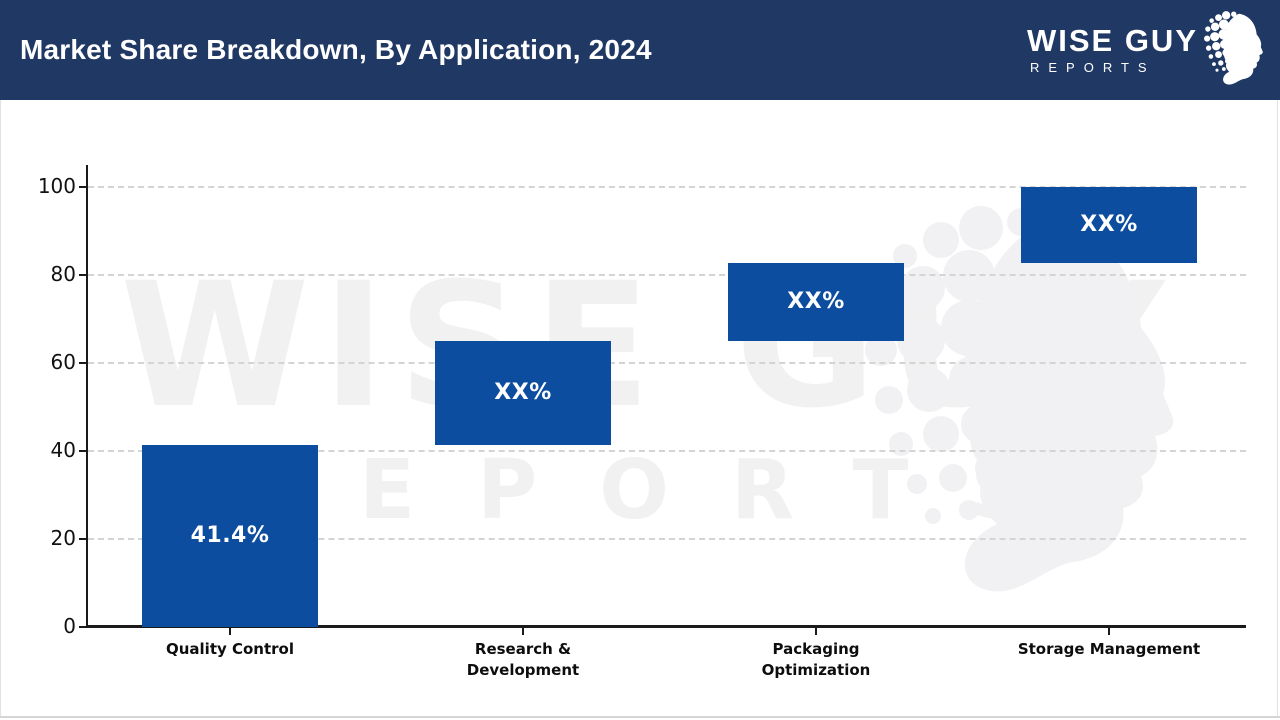 The width and height of the screenshot is (1280, 720). Describe the element at coordinates (1109, 649) in the screenshot. I see `category-label-storage-management: Storage Management` at that location.